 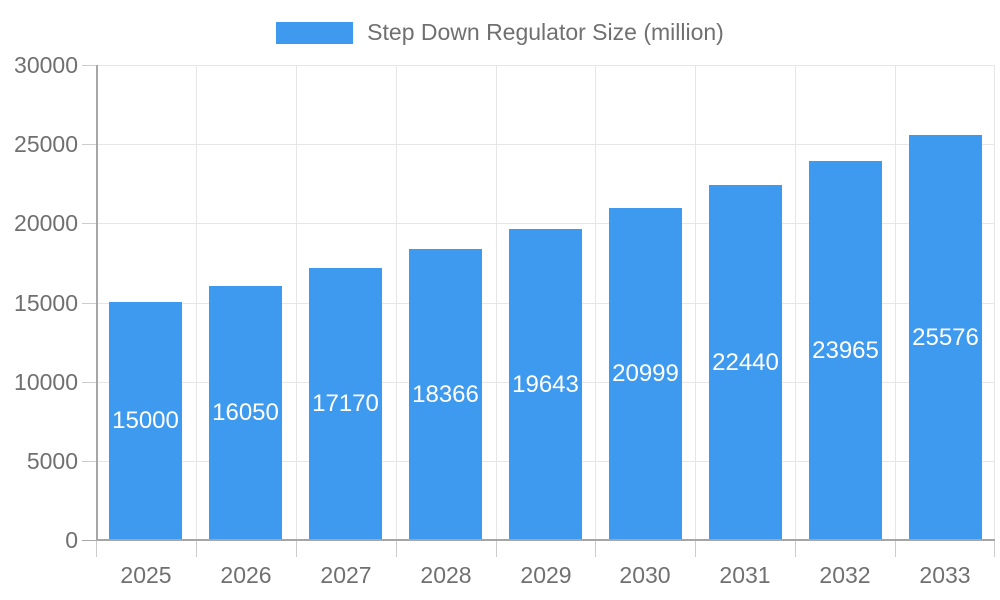 I want to click on bar-value-label: 15000, so click(x=145, y=420).